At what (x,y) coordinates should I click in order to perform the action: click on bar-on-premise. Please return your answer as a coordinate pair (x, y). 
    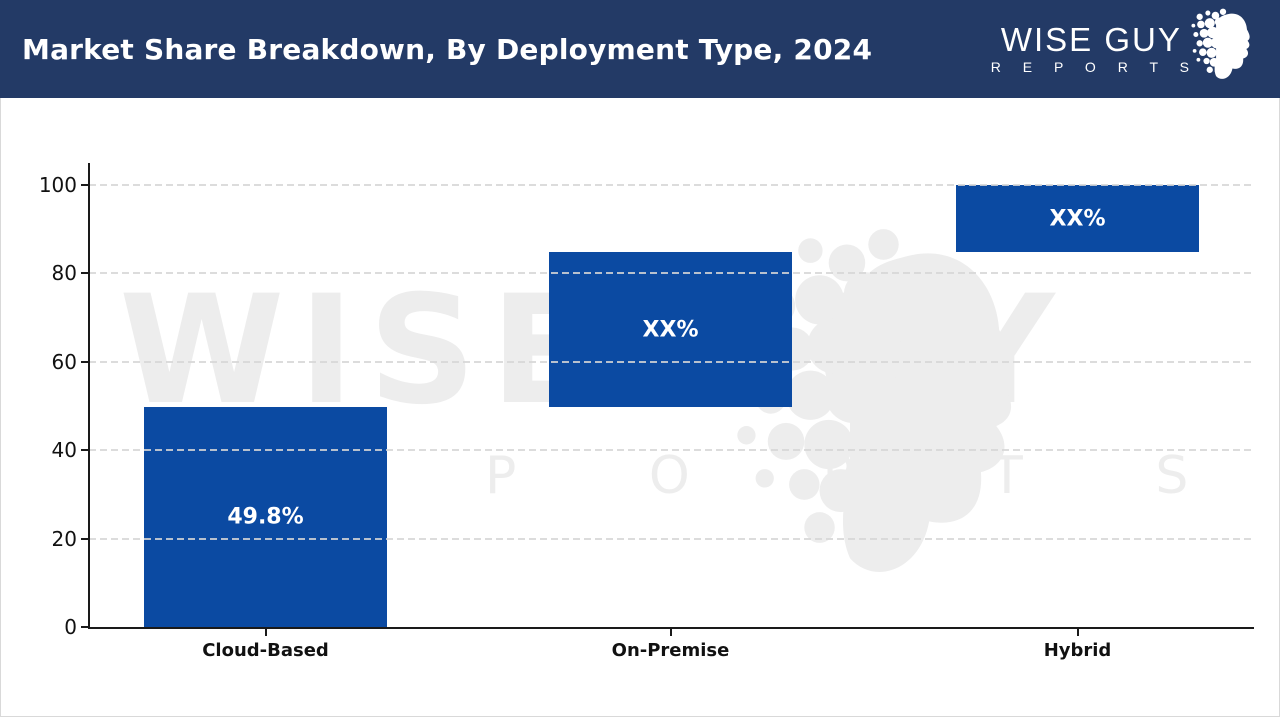
    Looking at the image, I should click on (670, 329).